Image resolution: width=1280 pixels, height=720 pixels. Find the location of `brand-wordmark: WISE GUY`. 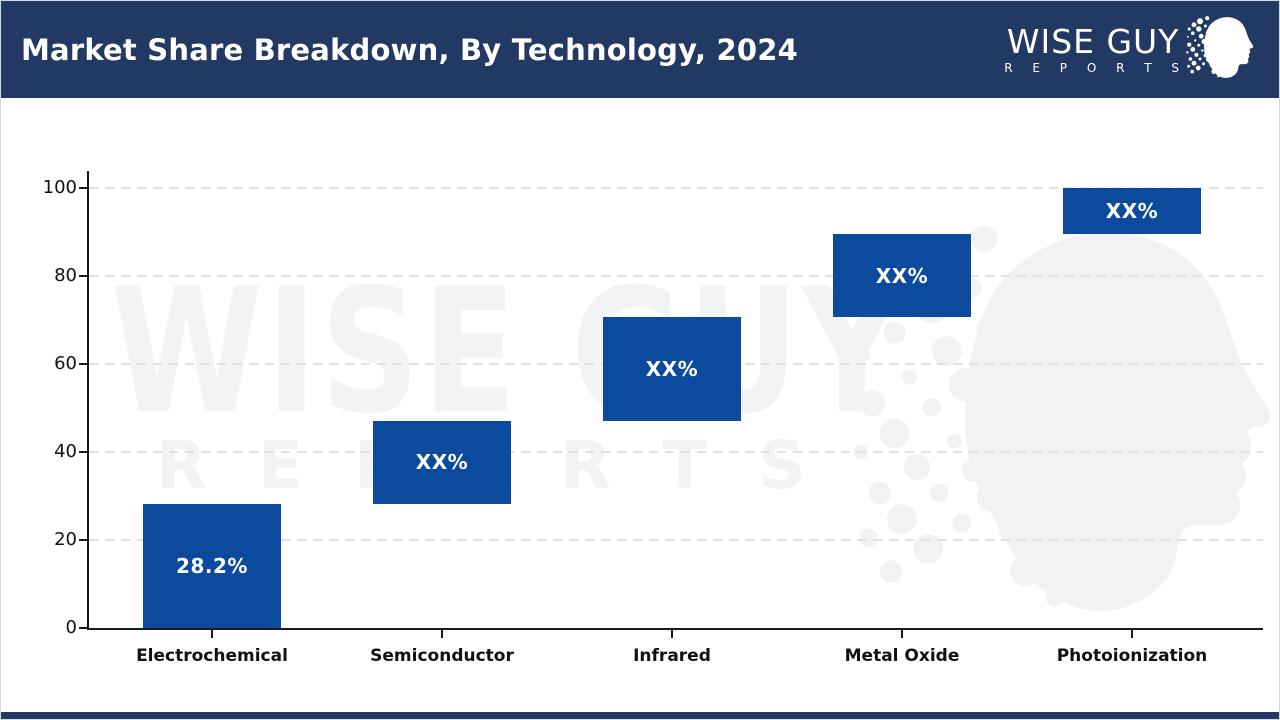

brand-wordmark: WISE GUY is located at coordinates (1093, 41).